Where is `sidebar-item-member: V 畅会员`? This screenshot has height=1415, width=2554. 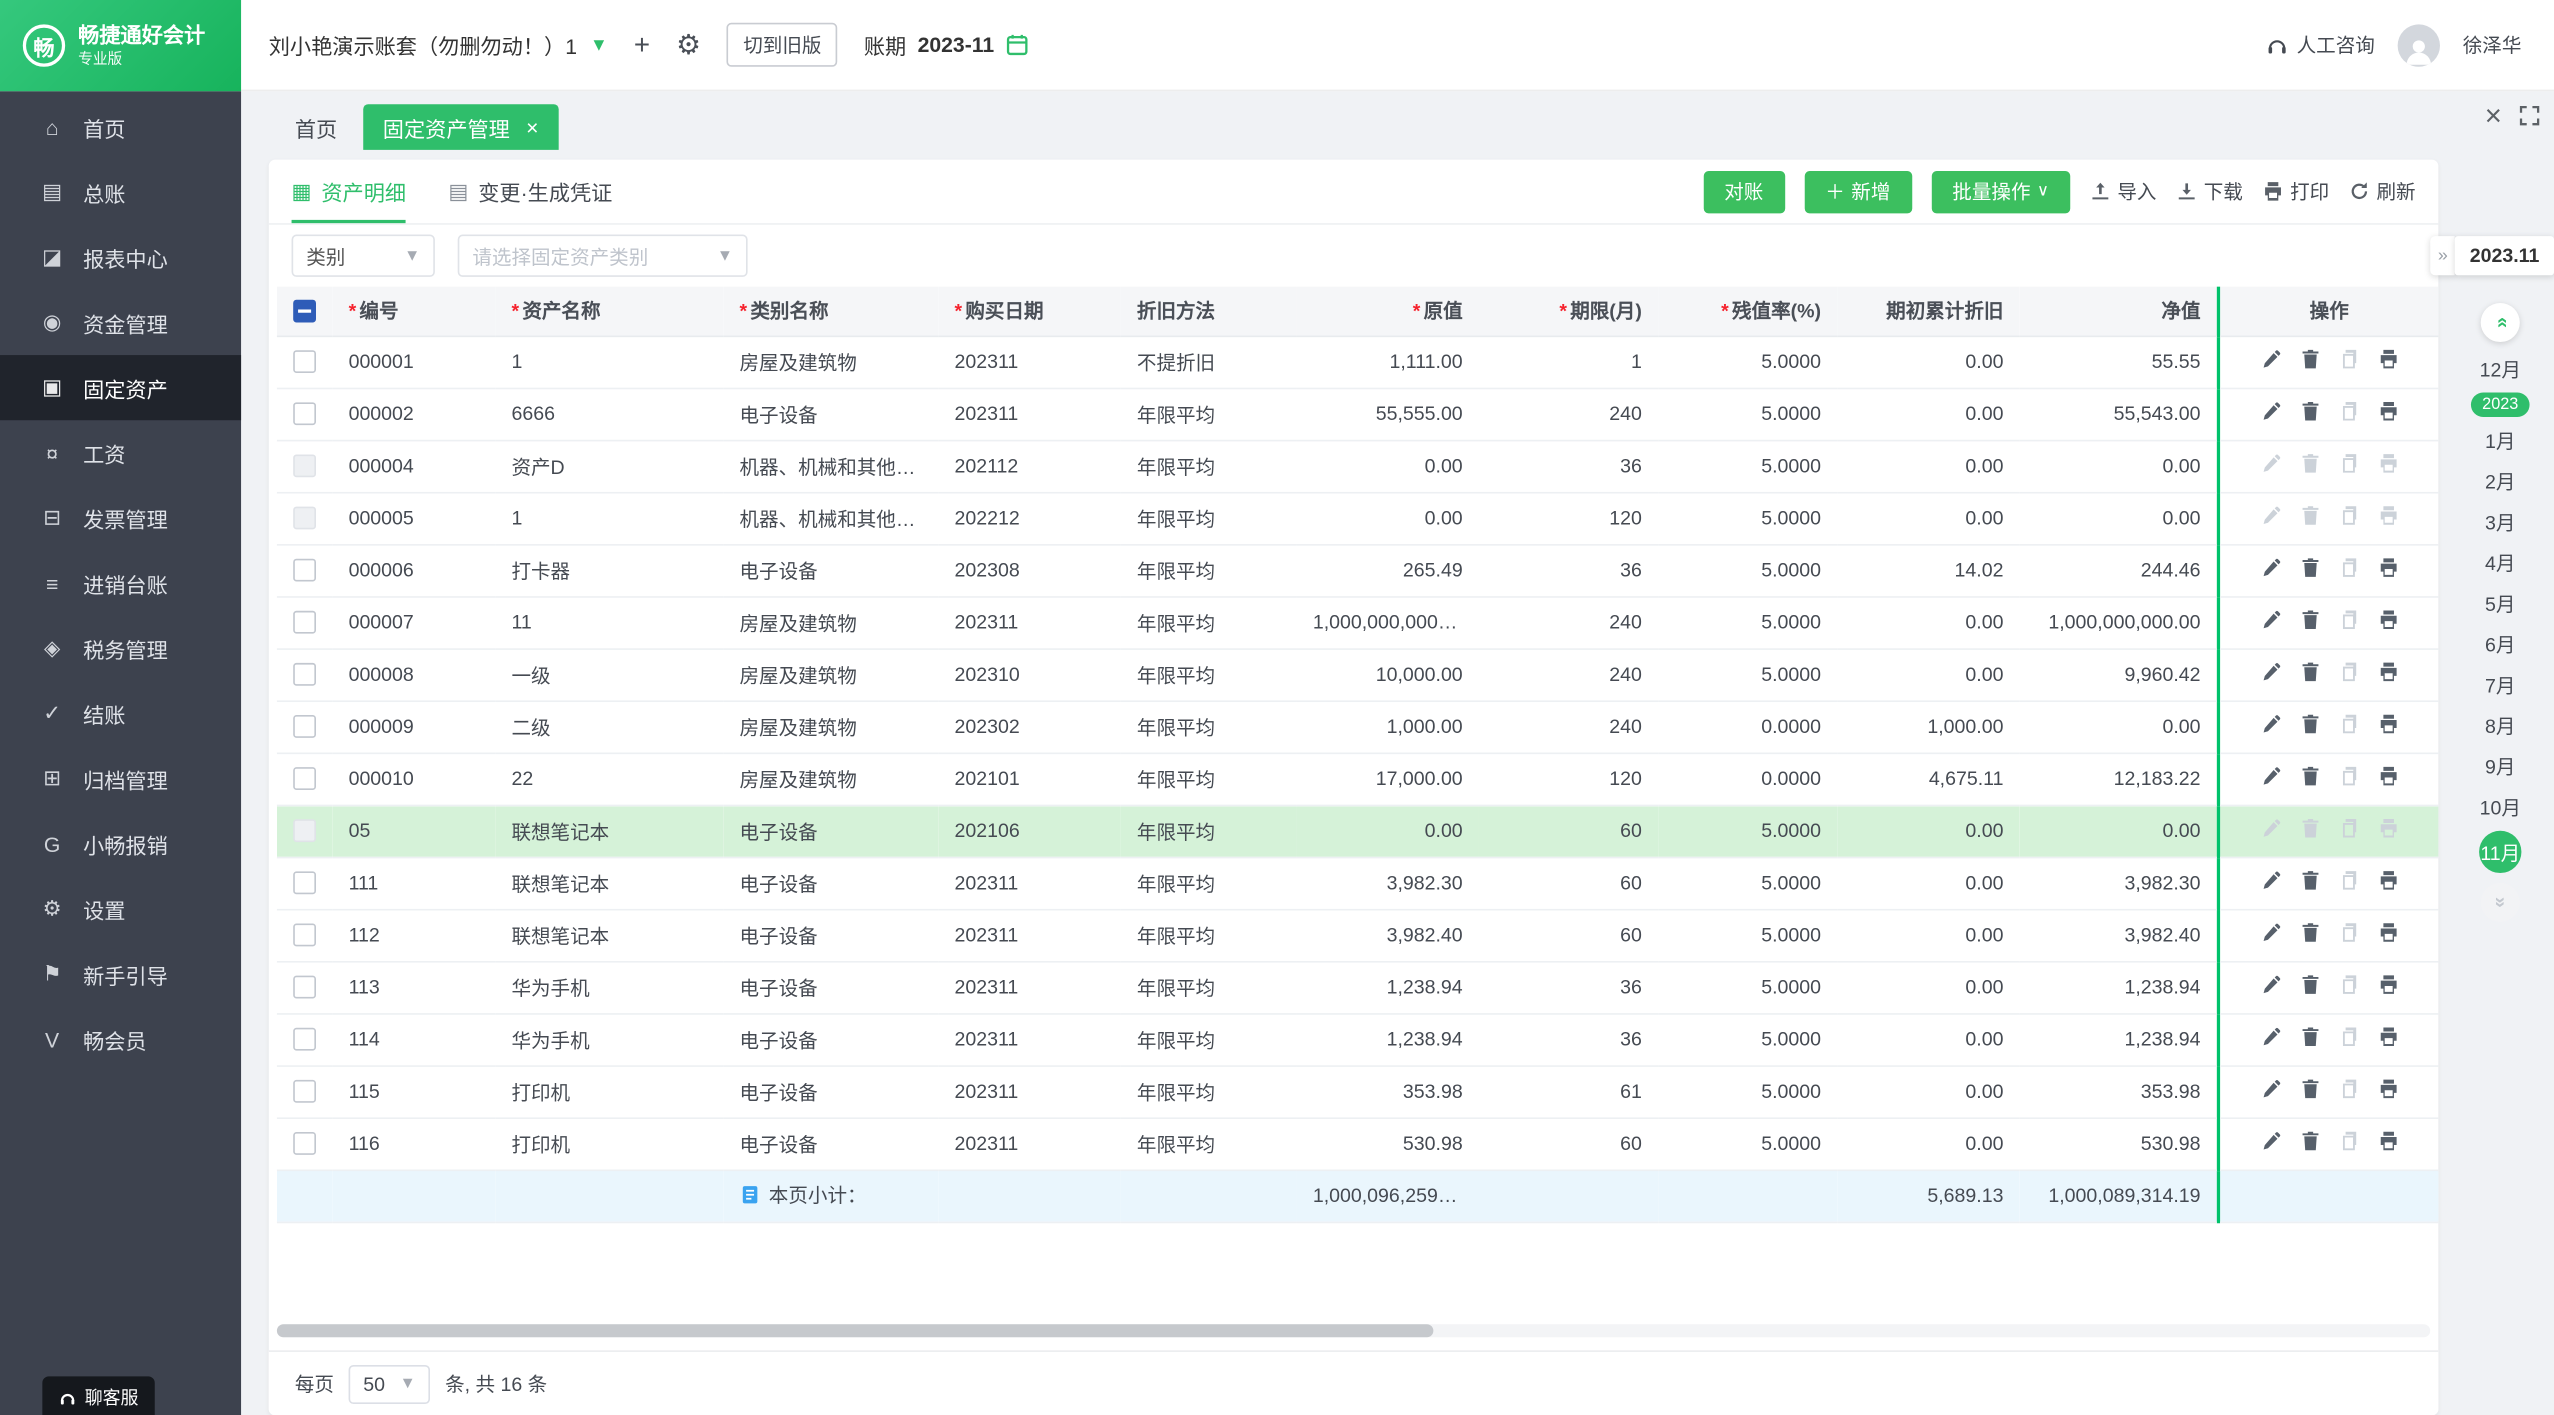
sidebar-item-member: V 畅会员 is located at coordinates (120, 1039).